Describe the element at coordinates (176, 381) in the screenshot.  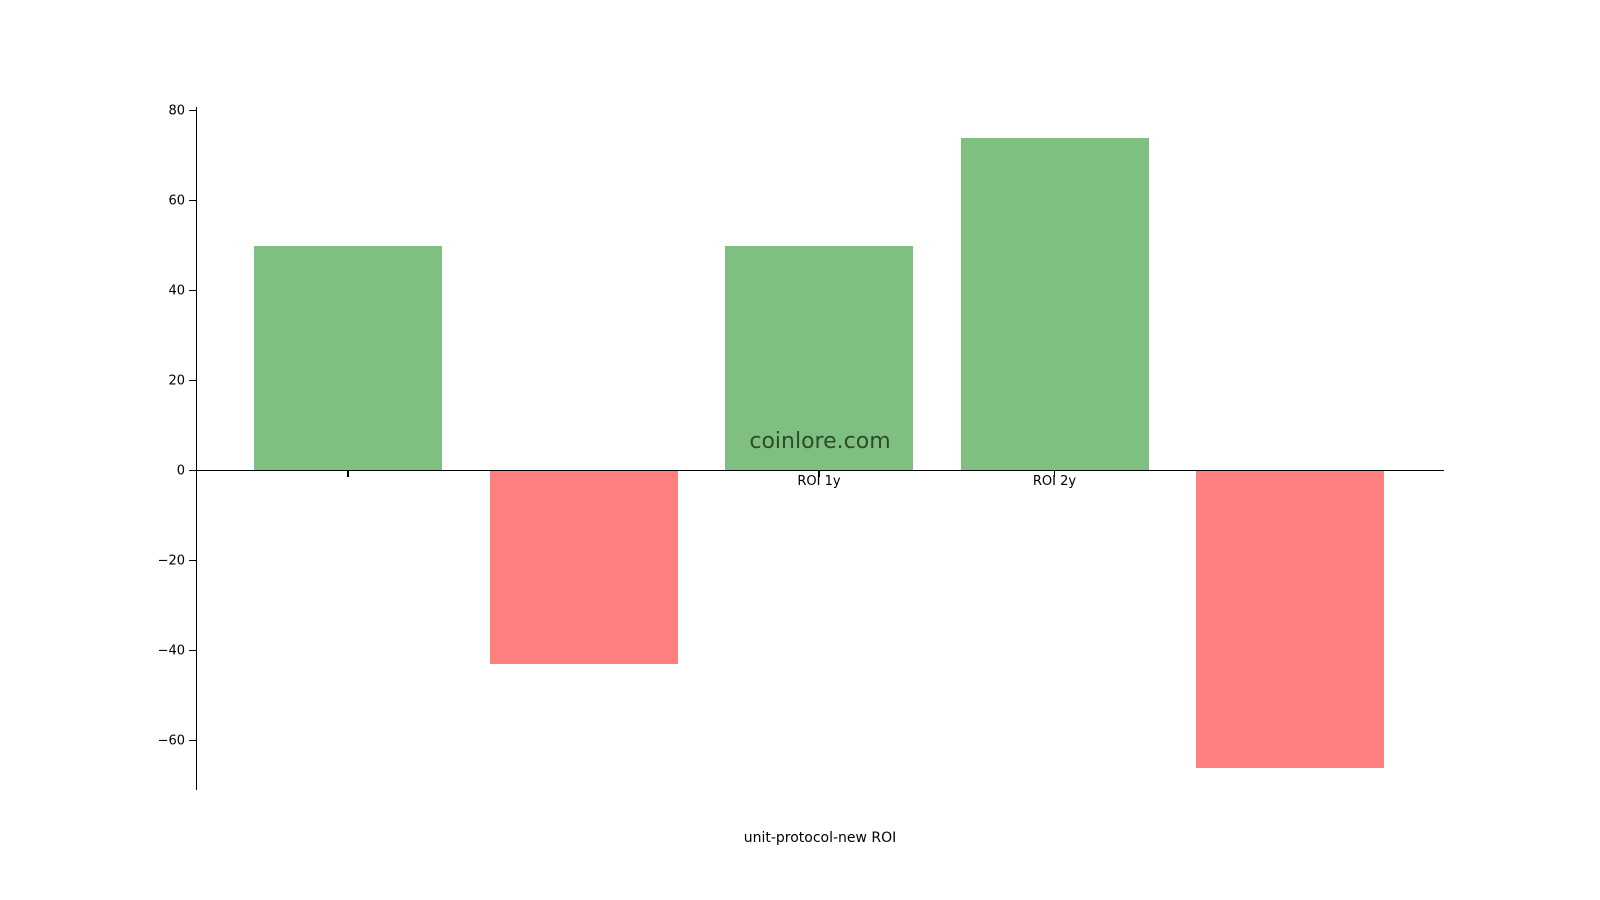
I see `y-tick-label: 20` at that location.